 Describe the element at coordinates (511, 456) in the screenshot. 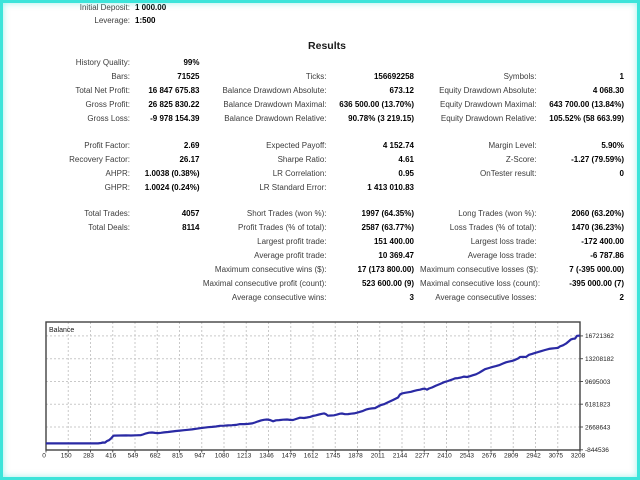

I see `svg-text: 2809` at that location.